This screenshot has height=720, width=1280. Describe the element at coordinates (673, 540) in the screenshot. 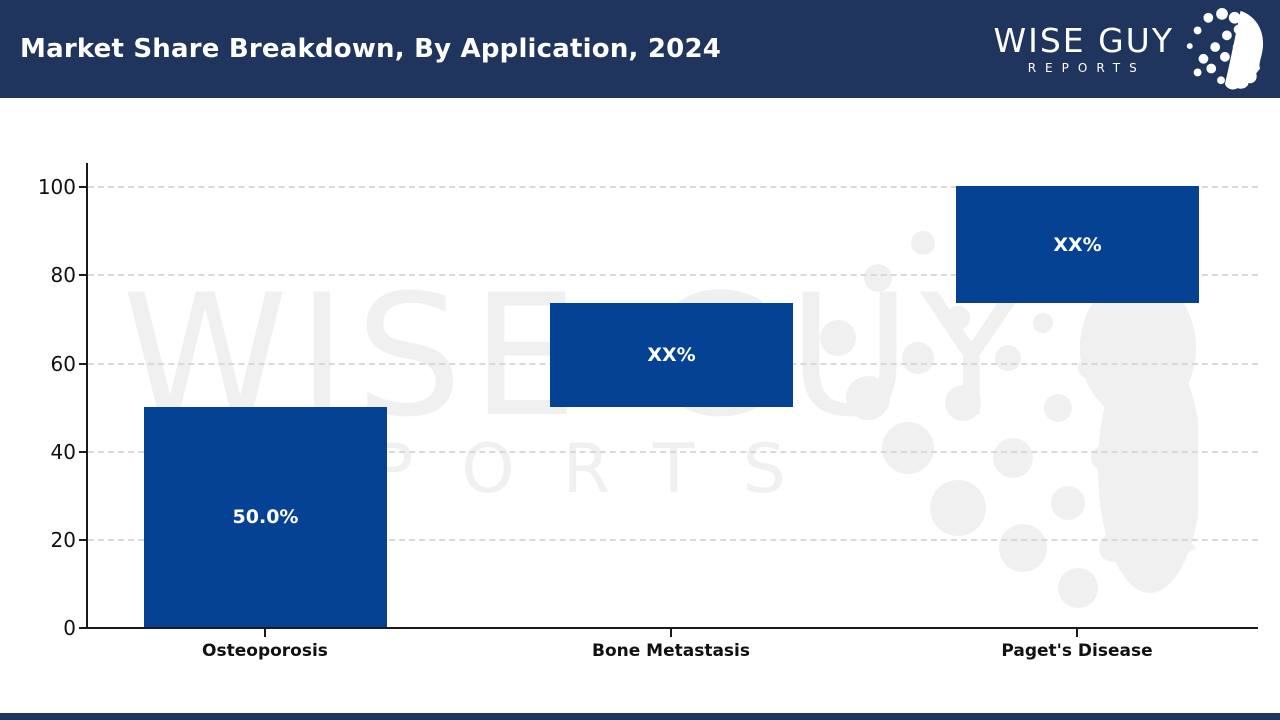

I see `gridline-y20` at that location.